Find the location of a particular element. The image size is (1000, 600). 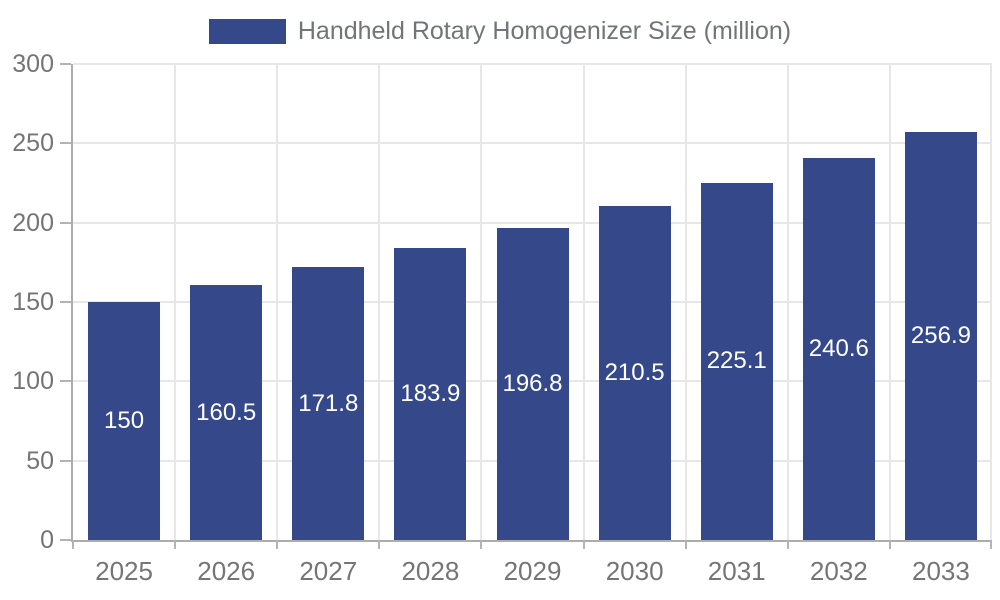

bar-value-label: 171.8 is located at coordinates (328, 403).